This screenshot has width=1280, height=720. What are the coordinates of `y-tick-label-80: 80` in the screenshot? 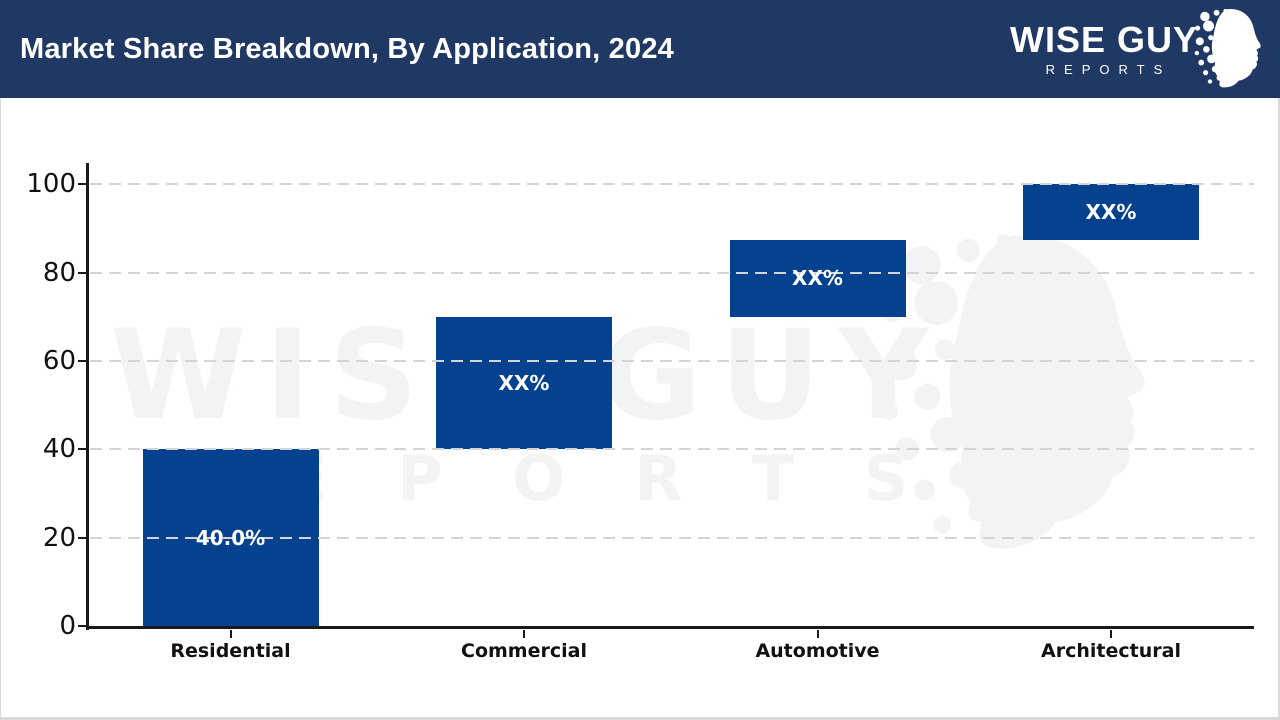 It's located at (59, 272).